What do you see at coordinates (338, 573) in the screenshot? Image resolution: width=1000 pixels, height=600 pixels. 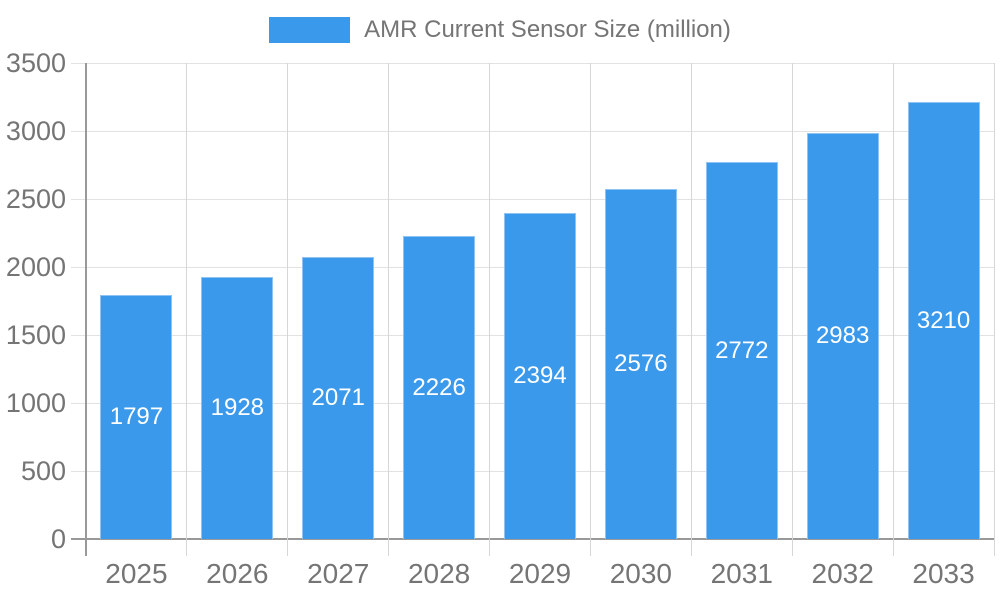 I see `x-axis-tick-label: 2027` at bounding box center [338, 573].